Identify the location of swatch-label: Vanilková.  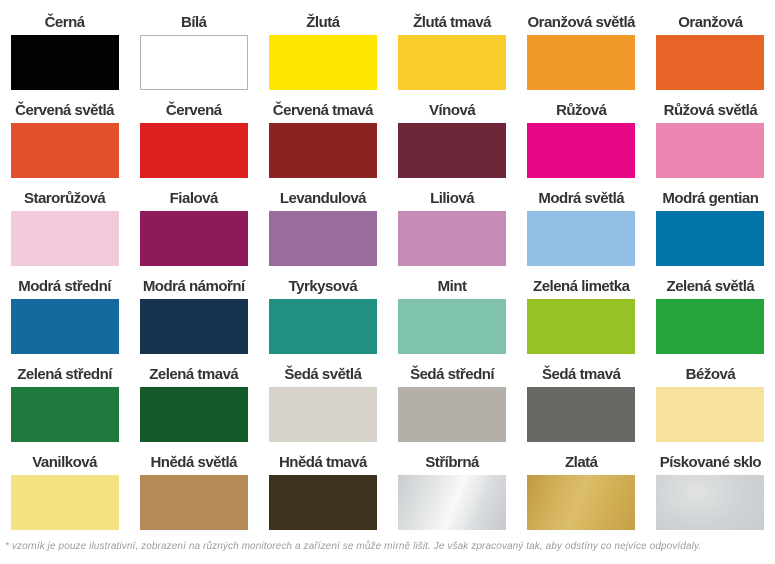
(64, 463).